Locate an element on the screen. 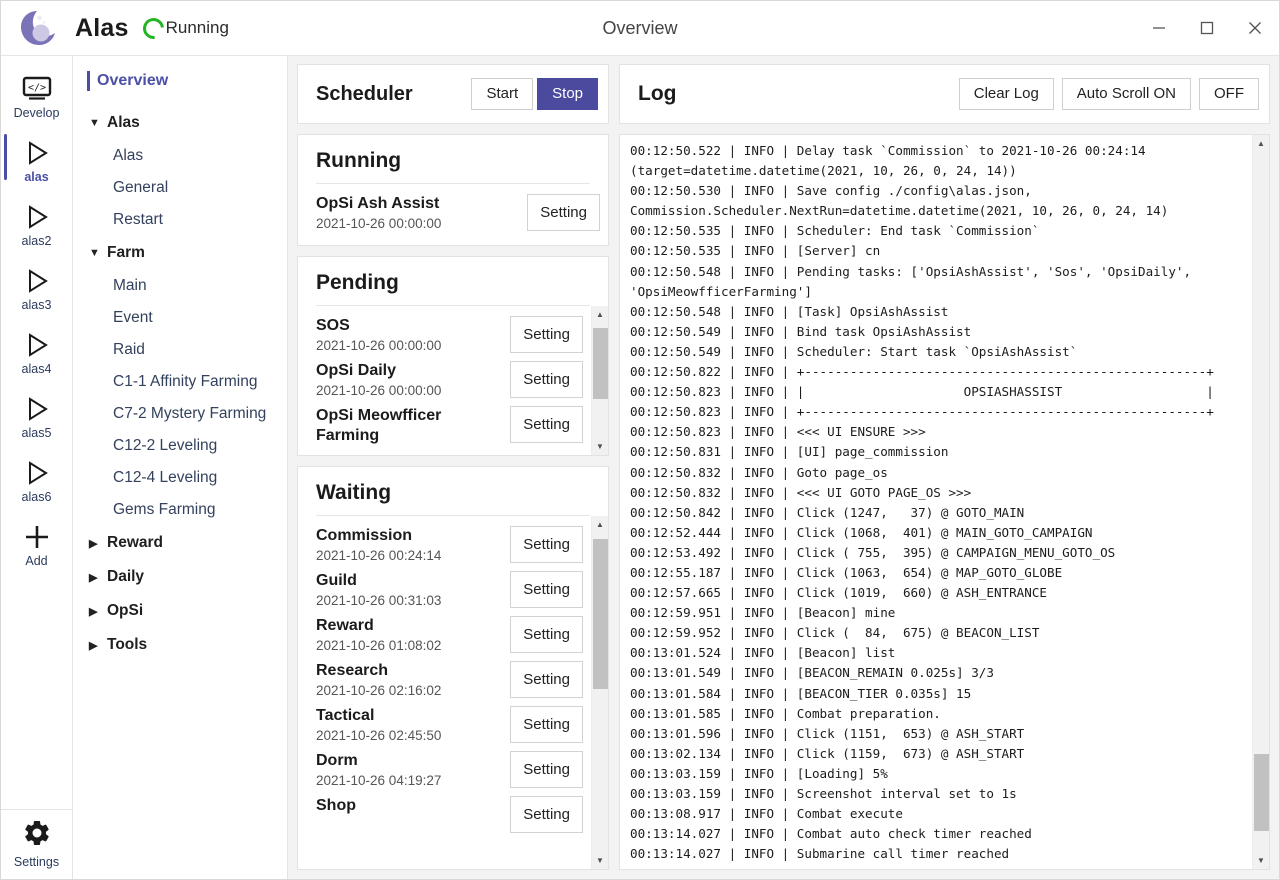  task-row: Tactical 2021-10-26 02:45:50 Setting is located at coordinates (444, 724).